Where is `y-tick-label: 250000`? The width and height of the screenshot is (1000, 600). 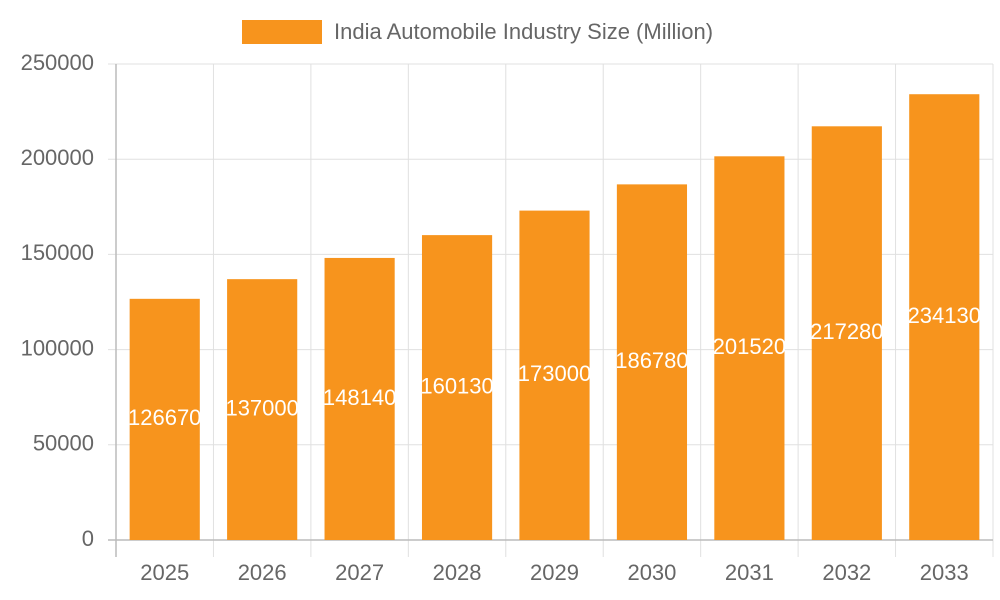 y-tick-label: 250000 is located at coordinates (57, 62).